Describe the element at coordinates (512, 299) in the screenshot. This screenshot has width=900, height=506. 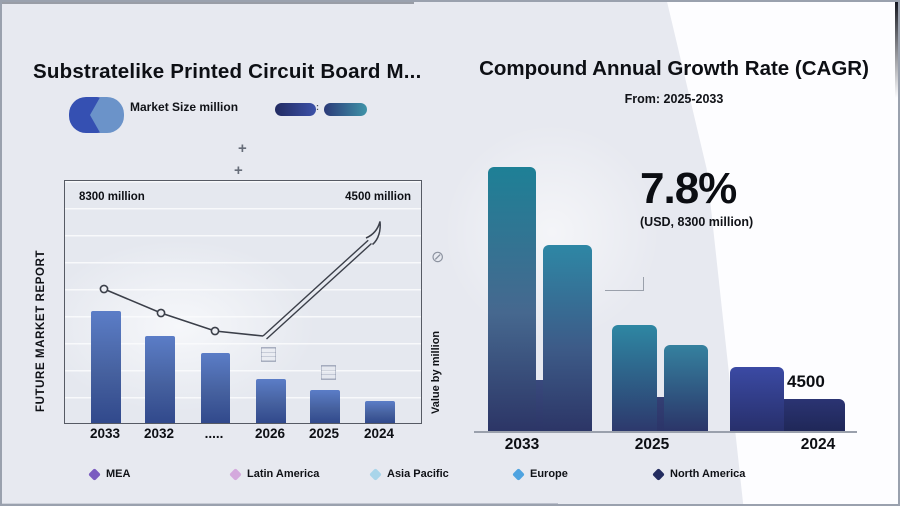
I see `cagr-bar-2033-primary` at that location.